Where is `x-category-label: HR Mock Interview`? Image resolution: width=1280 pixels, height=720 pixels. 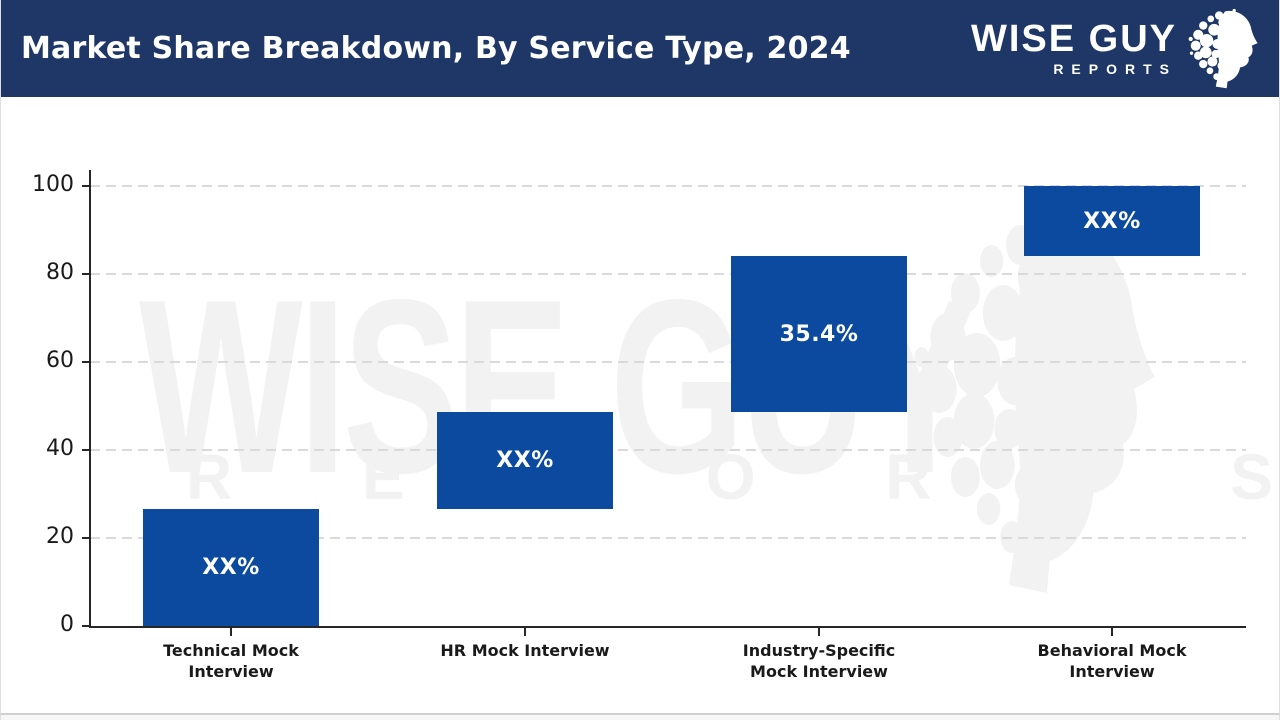 x-category-label: HR Mock Interview is located at coordinates (525, 650).